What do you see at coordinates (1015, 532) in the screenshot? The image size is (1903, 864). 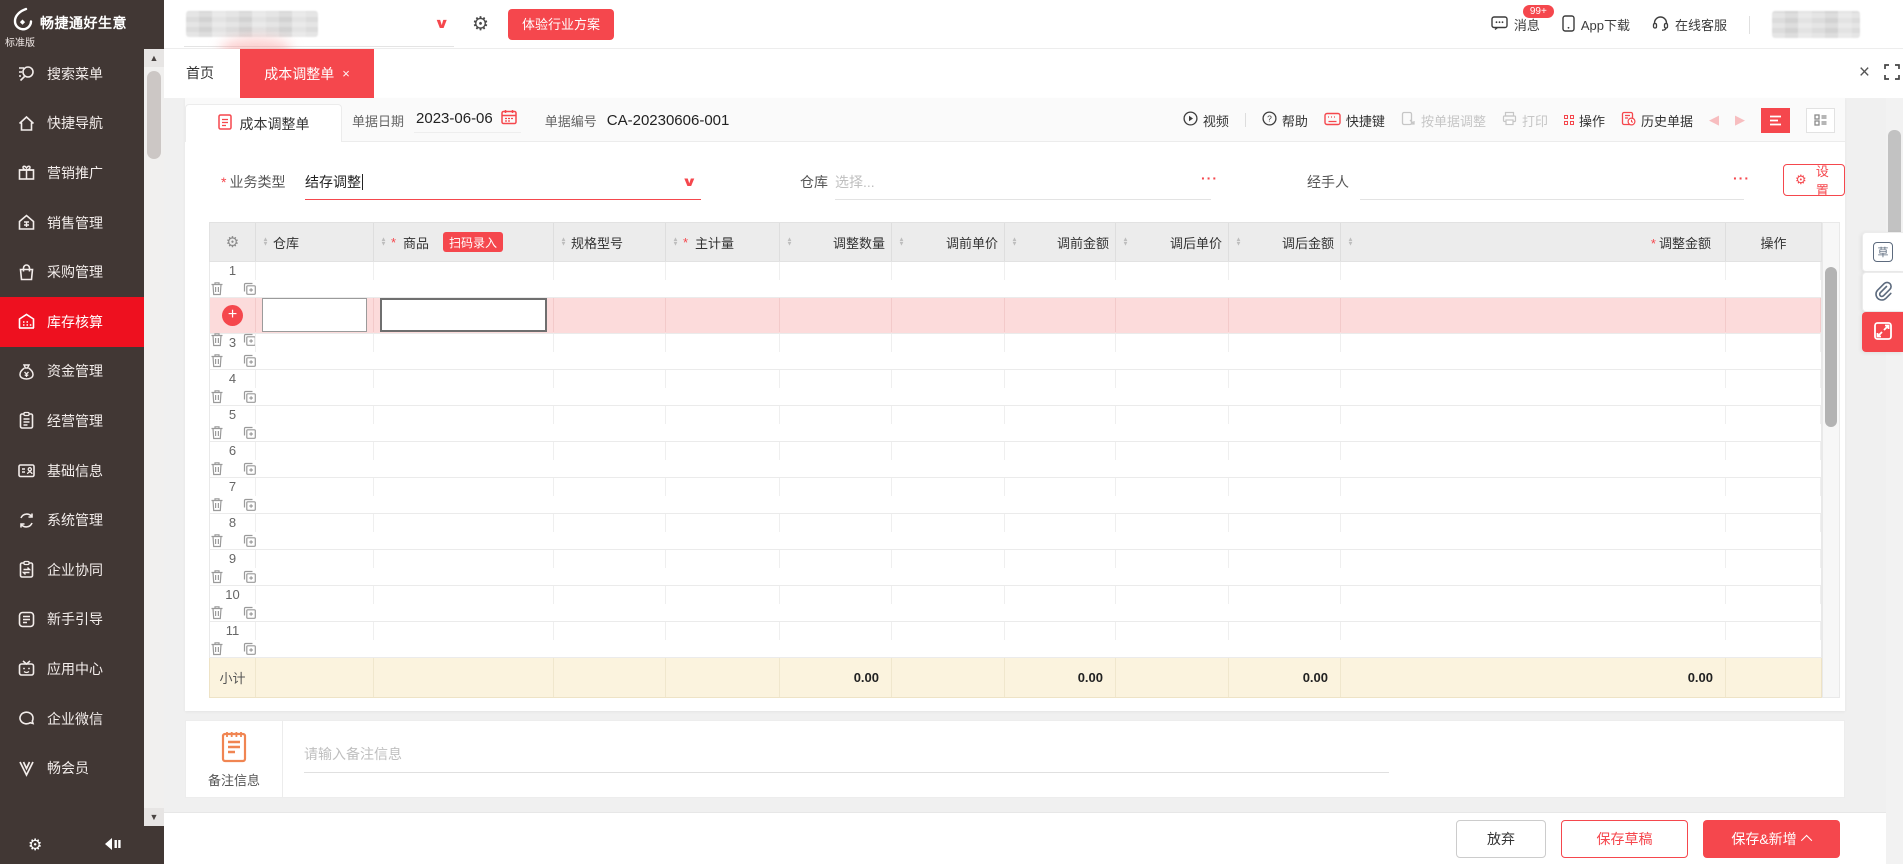 I see `table-row: 8` at bounding box center [1015, 532].